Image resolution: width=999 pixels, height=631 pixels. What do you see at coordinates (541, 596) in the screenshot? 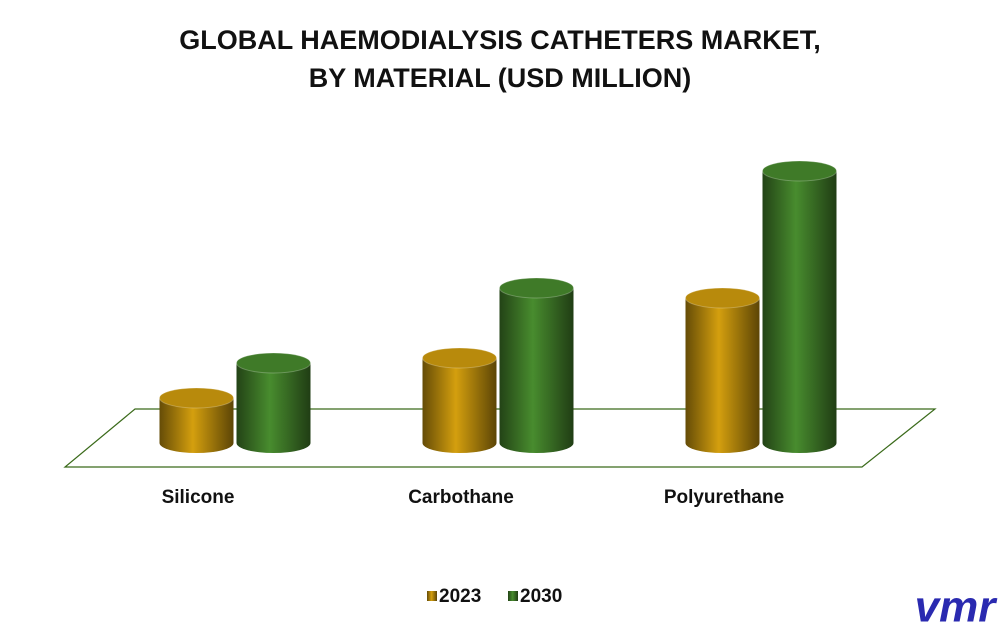
I see `legend-label: 2030` at bounding box center [541, 596].